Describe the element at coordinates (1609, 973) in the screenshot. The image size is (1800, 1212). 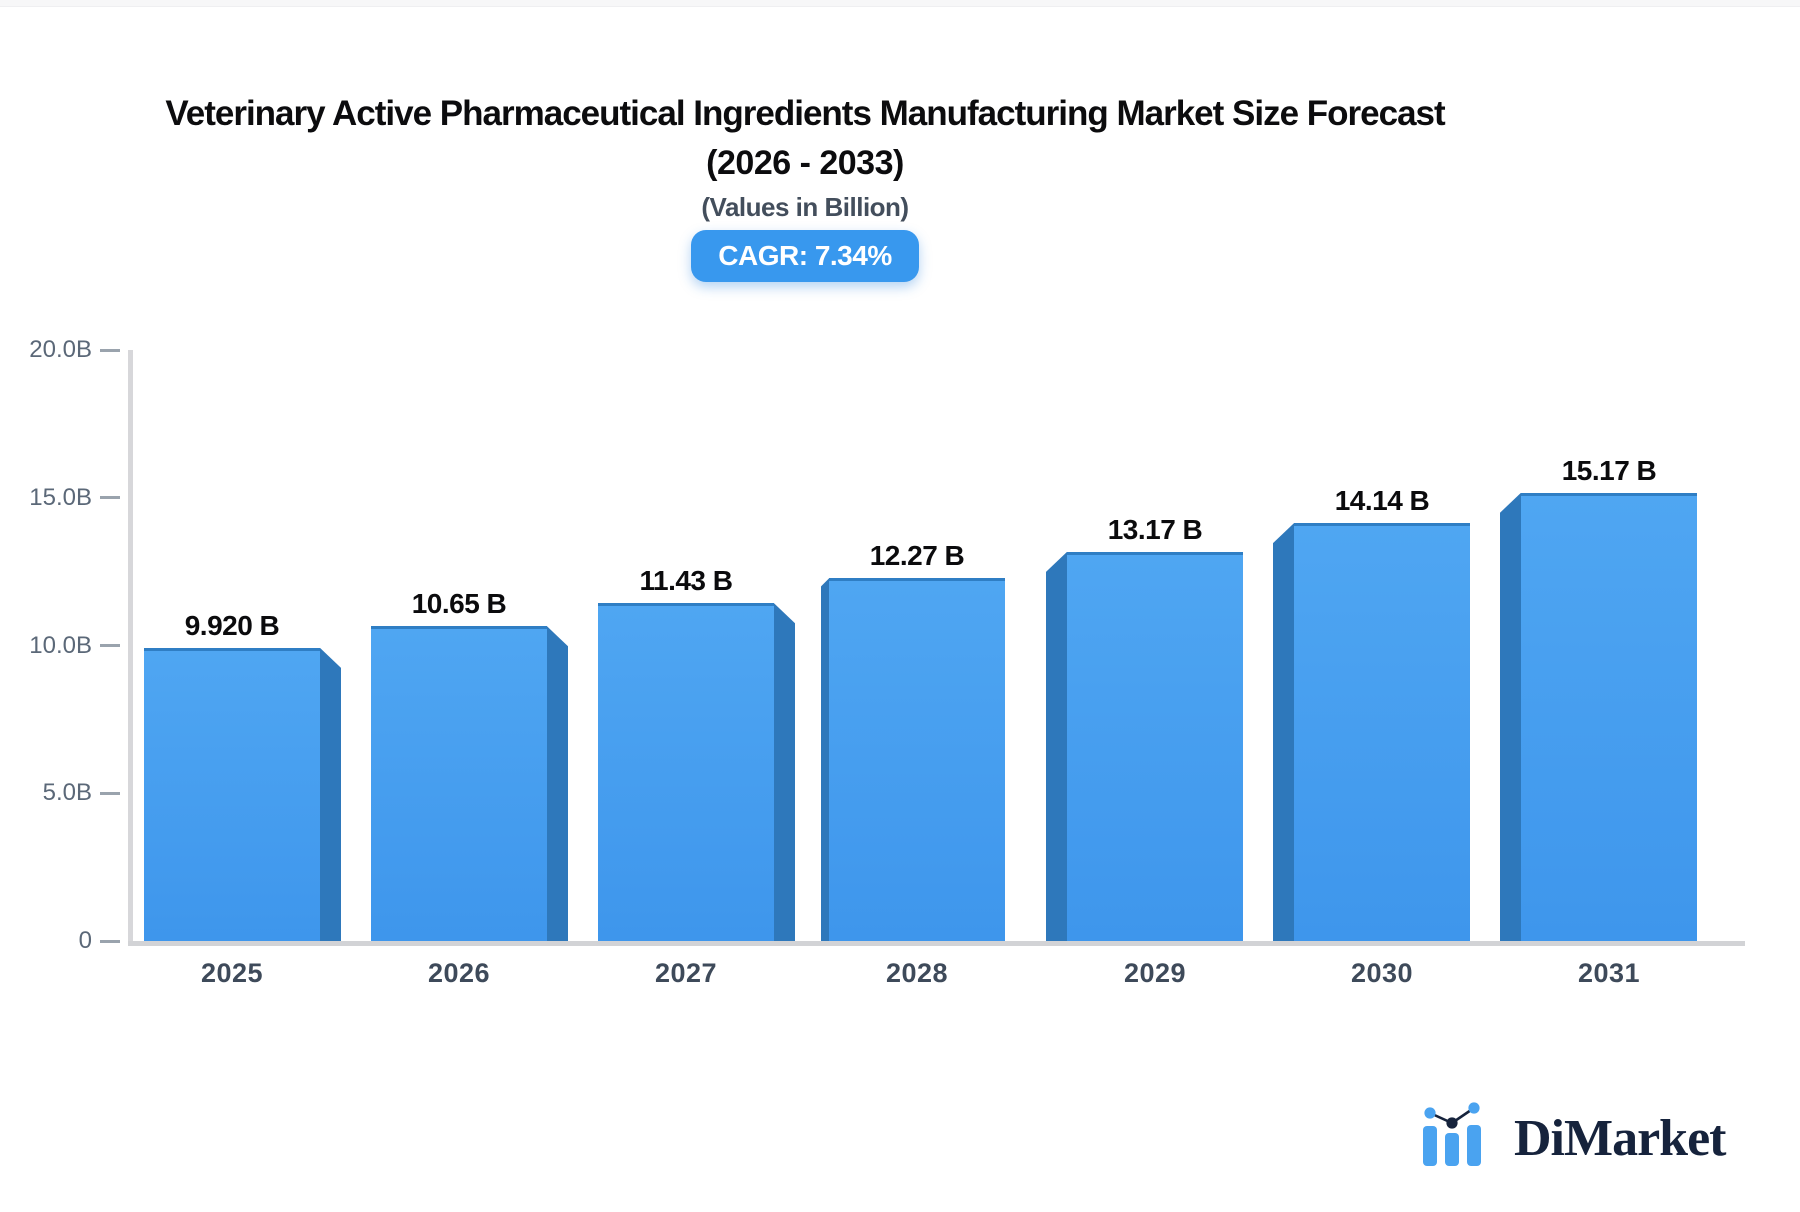
I see `x-axis-label-2031: 2031` at that location.